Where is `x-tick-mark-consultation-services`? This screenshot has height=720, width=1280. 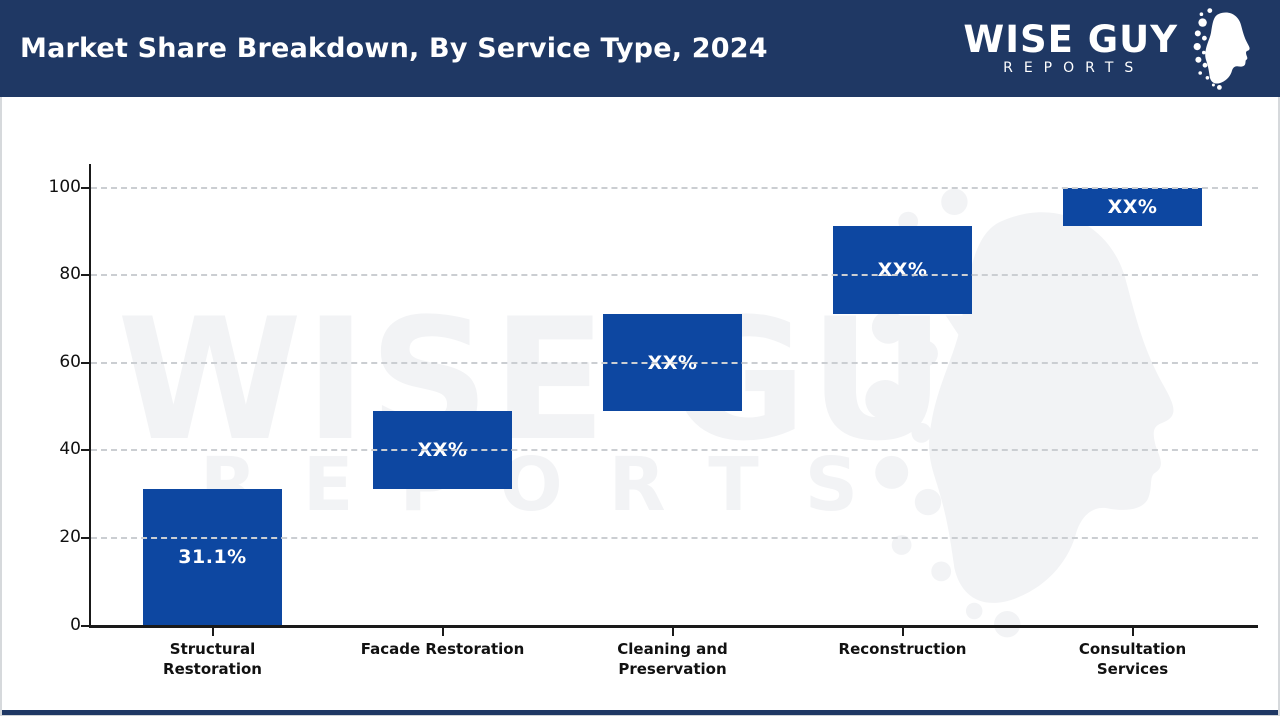
x-tick-mark-consultation-services is located at coordinates (1132, 631).